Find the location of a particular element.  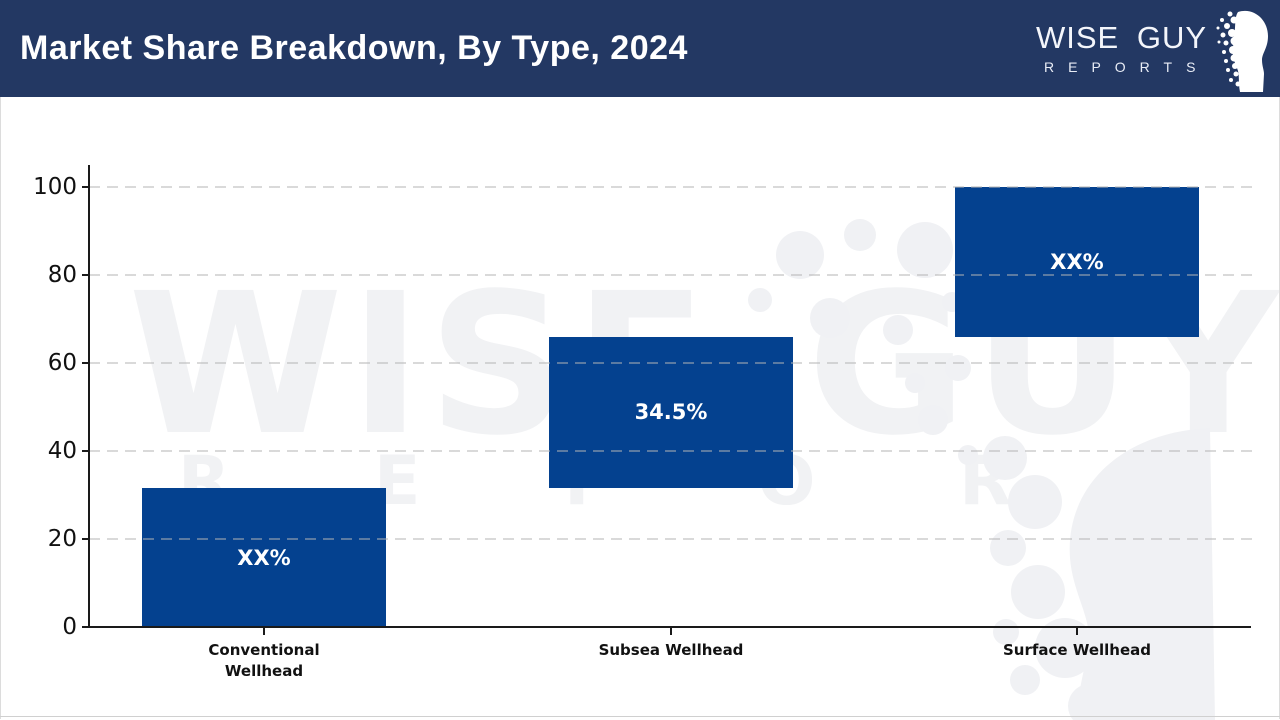

wiseguy-head-icon is located at coordinates (1242, 51).